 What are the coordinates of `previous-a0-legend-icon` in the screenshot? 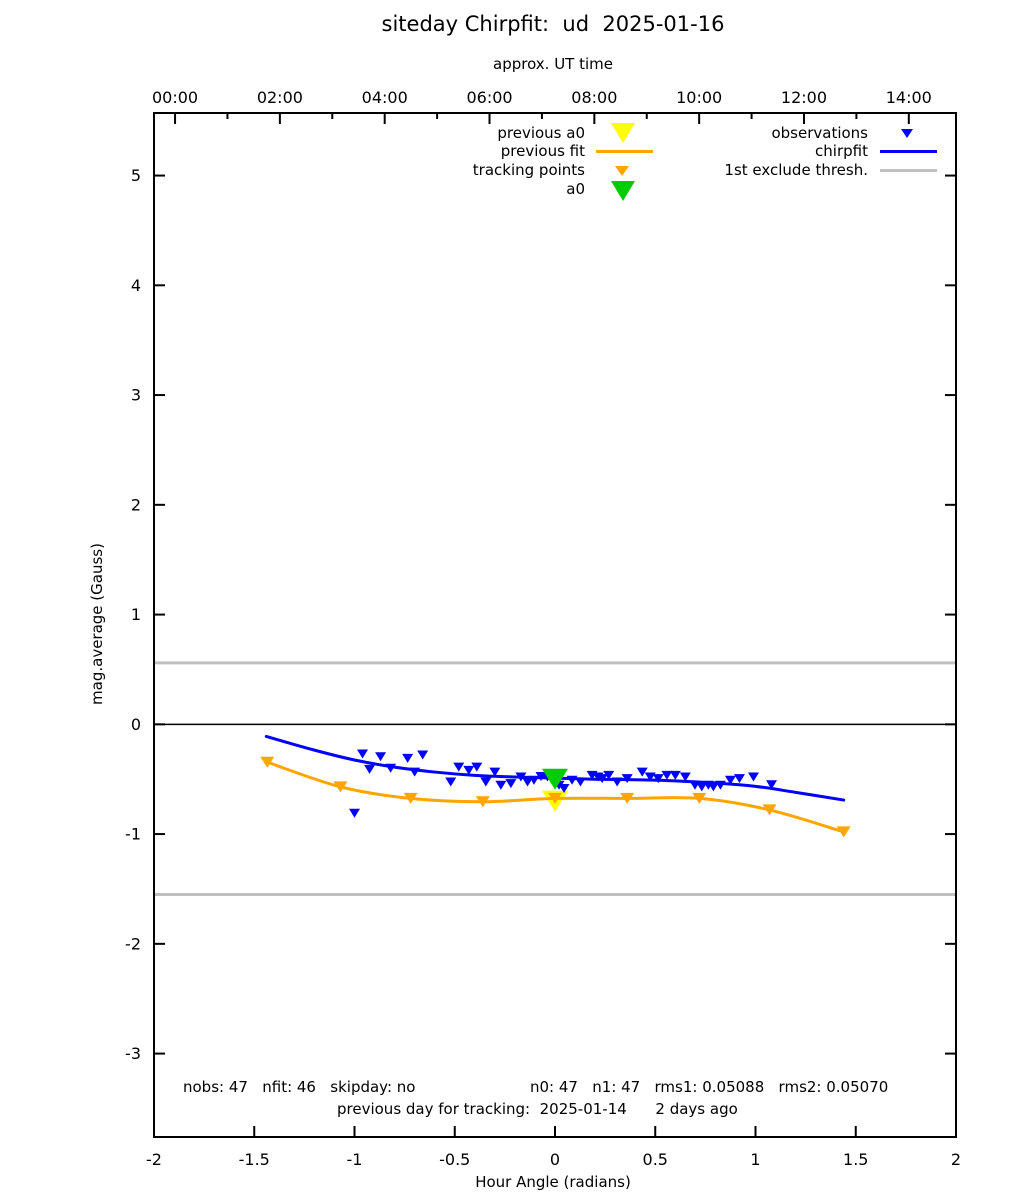 It's located at (623, 133).